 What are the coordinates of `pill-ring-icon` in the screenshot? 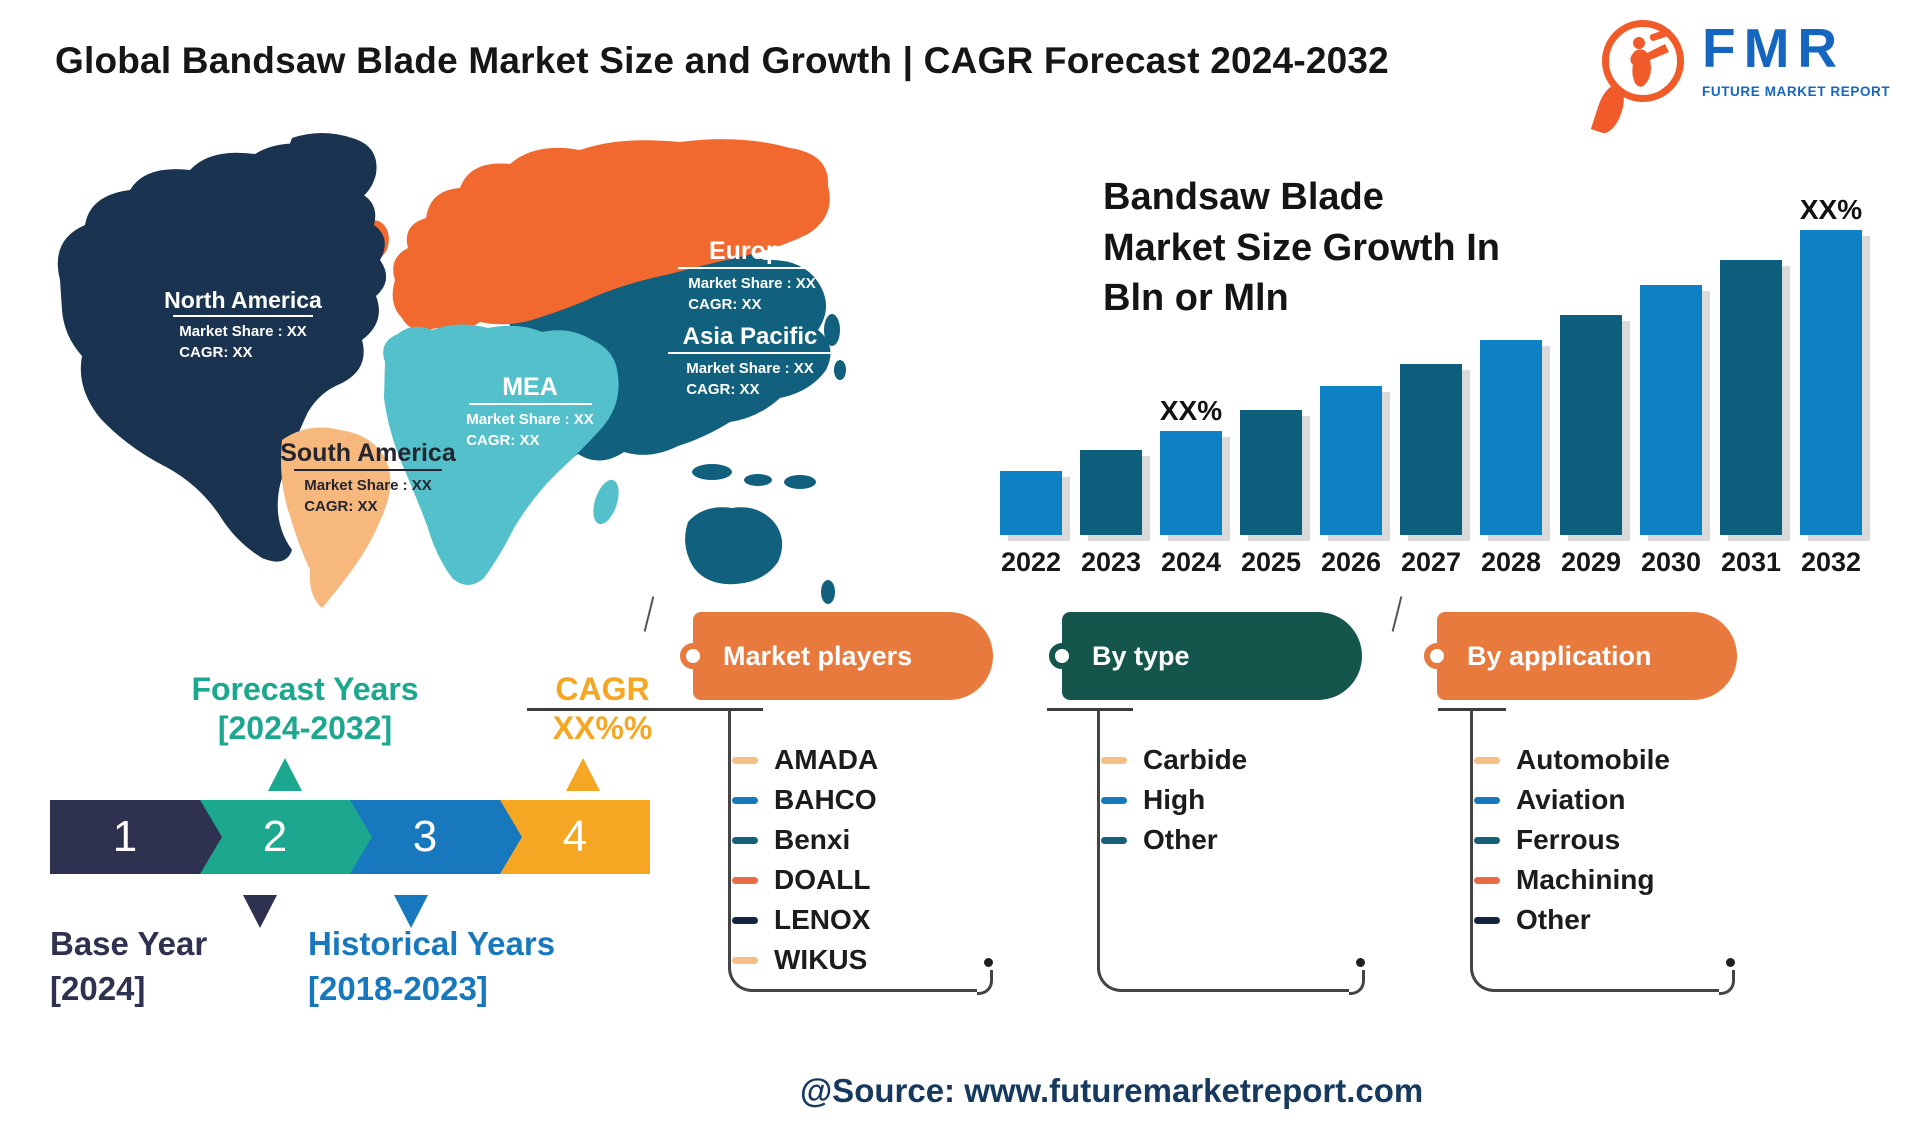 It's located at (693, 656).